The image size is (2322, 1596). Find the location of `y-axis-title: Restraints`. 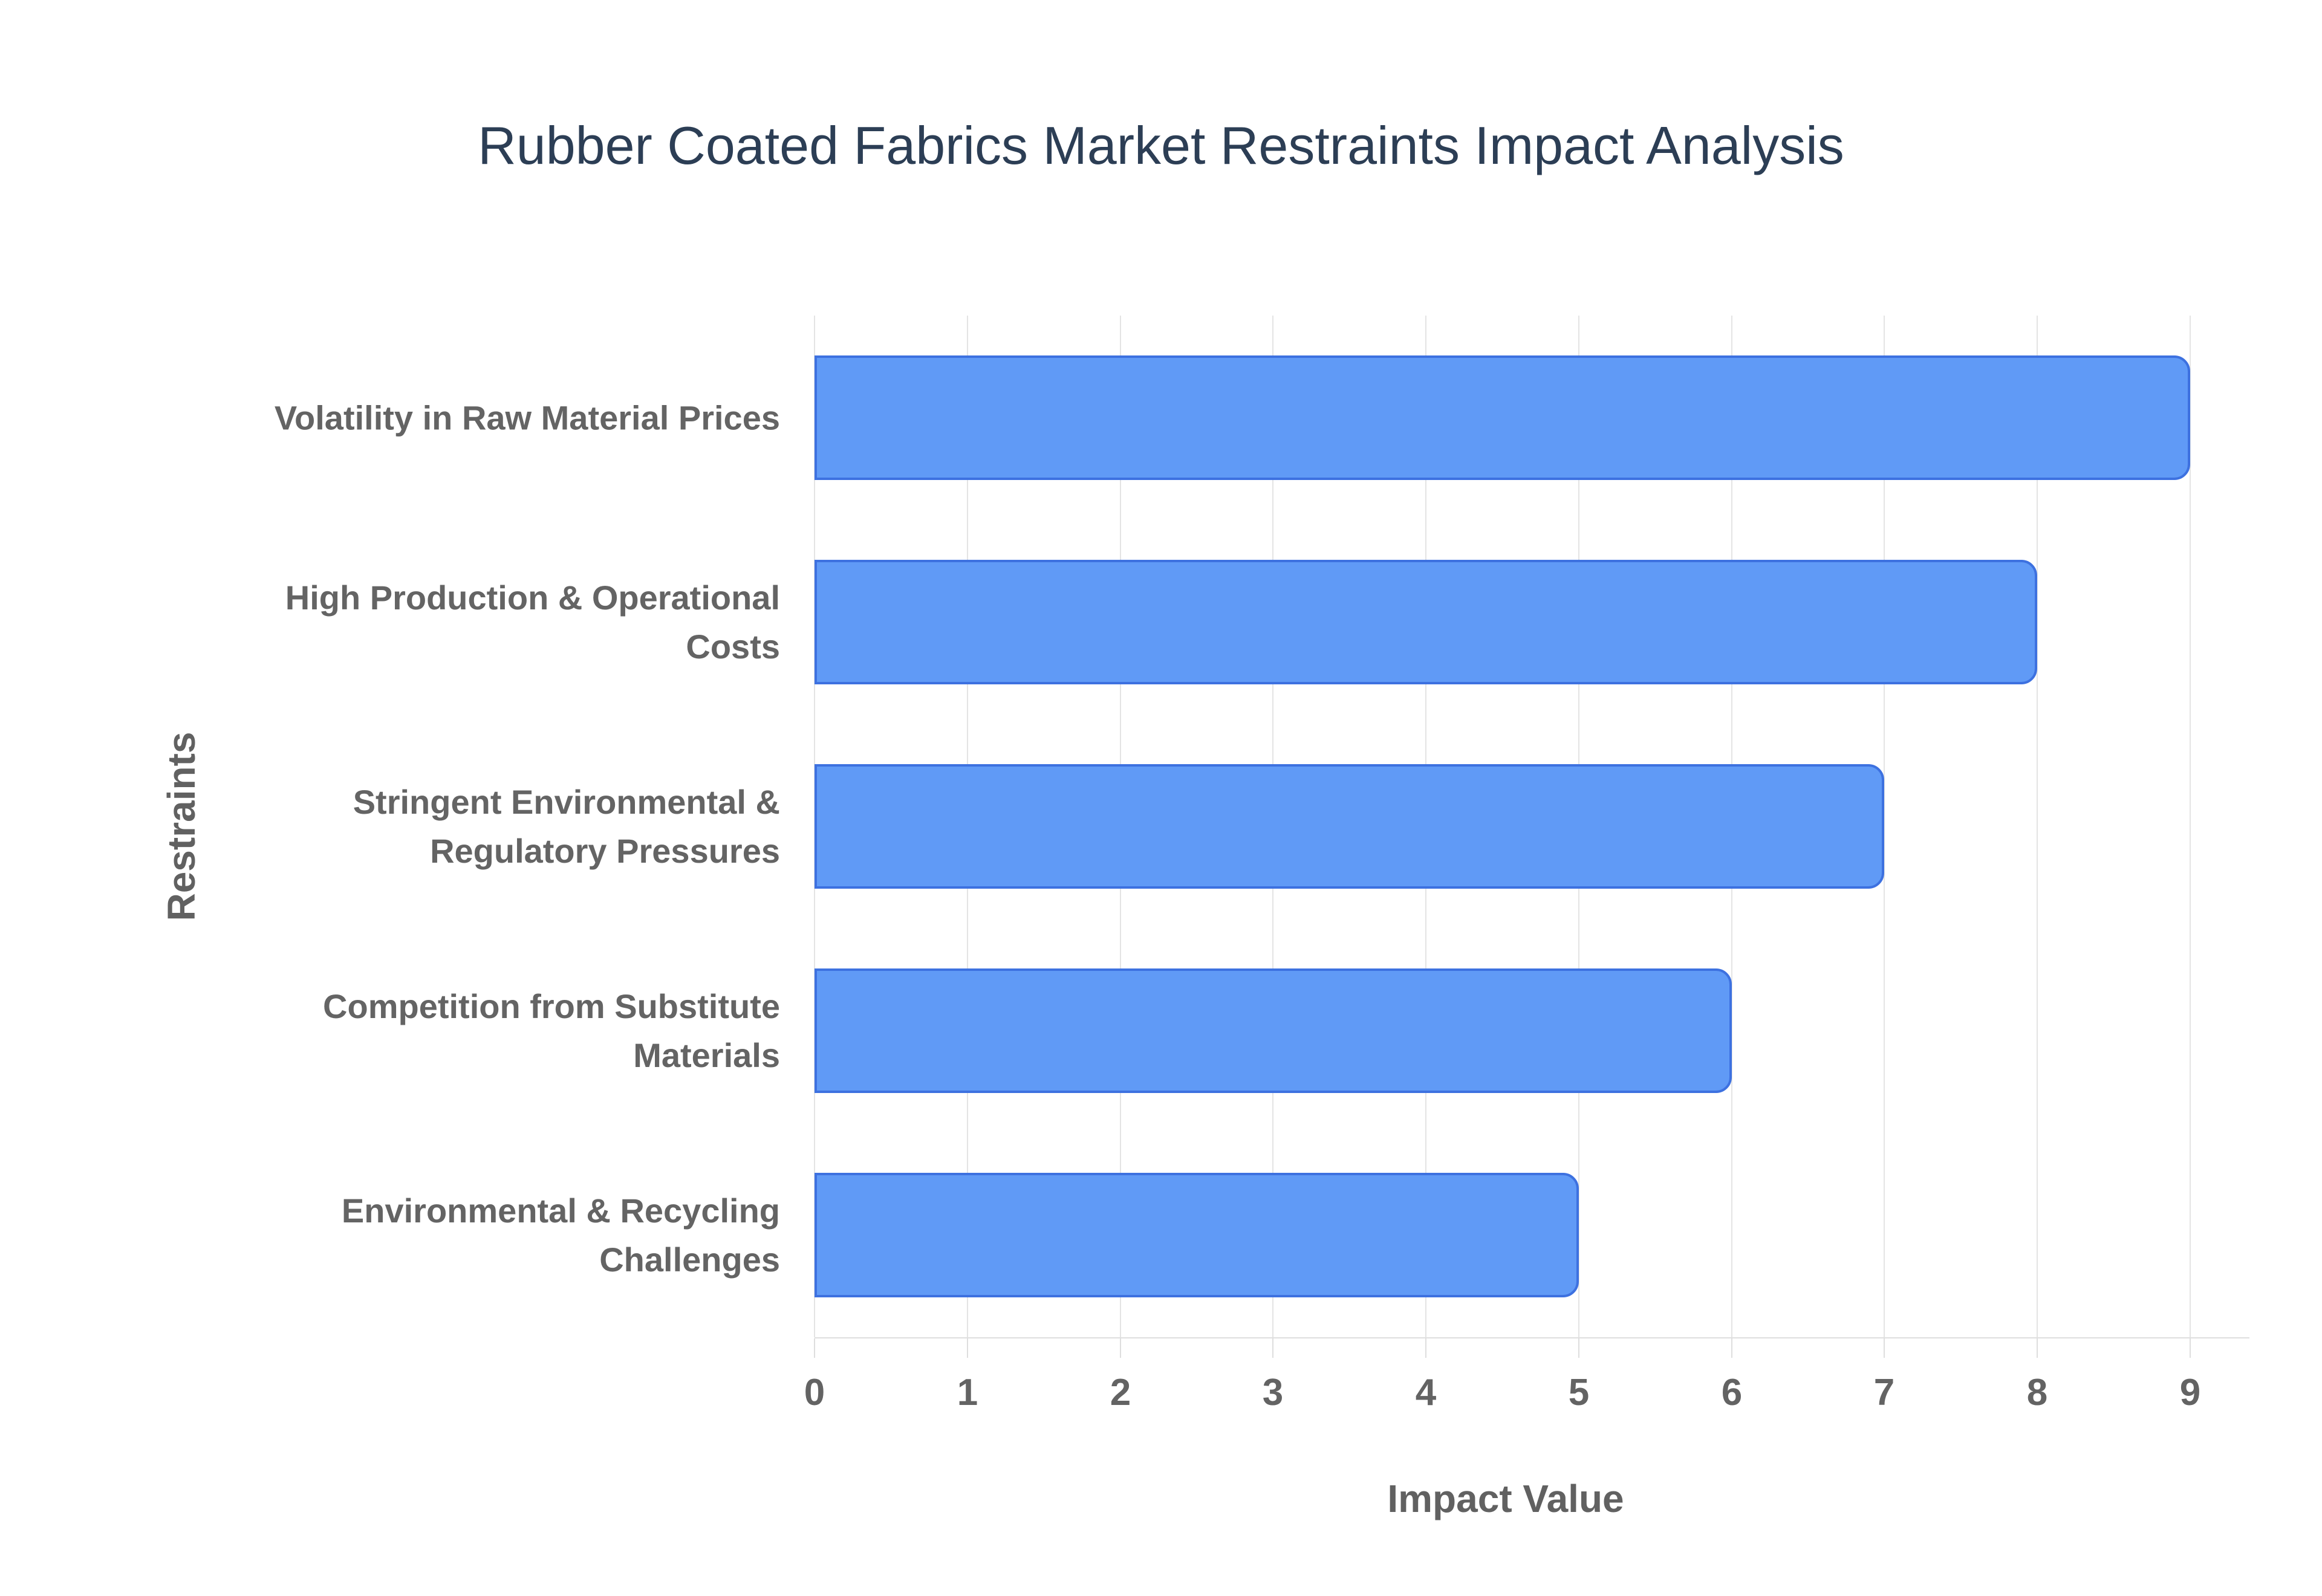

y-axis-title: Restraints is located at coordinates (181, 826).